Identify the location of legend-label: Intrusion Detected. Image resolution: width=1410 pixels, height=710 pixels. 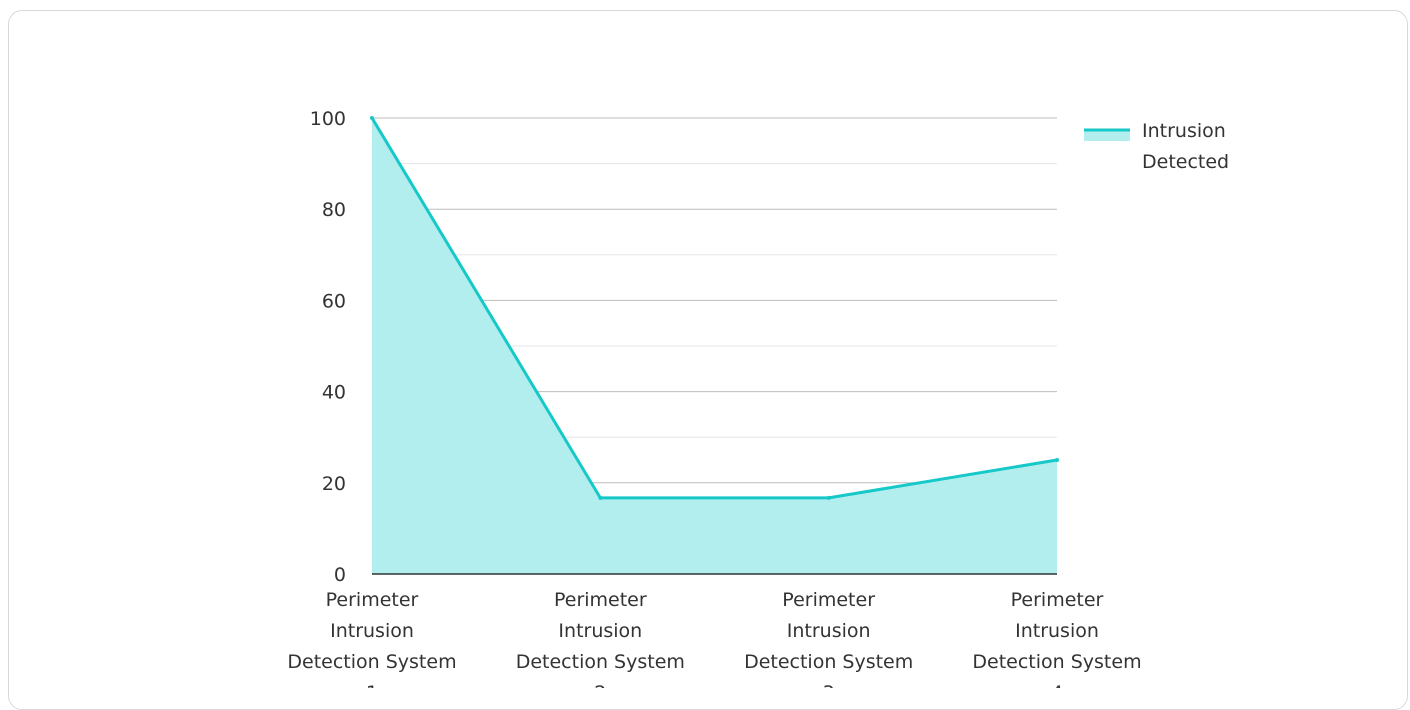
(1185, 146).